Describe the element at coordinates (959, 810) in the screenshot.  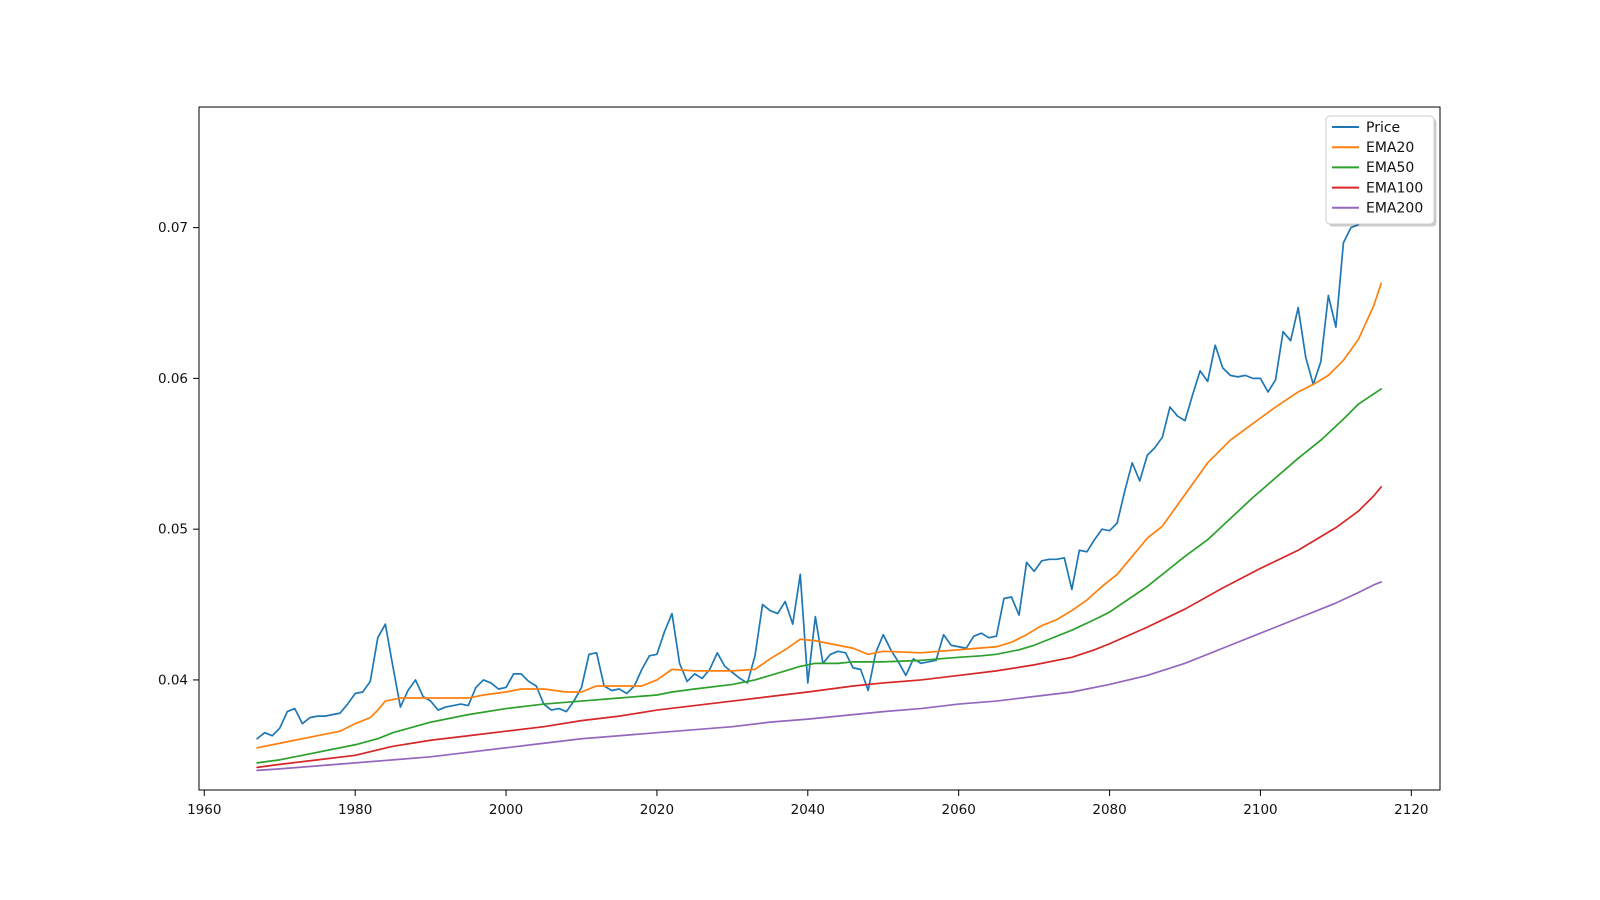
I see `x-tick-label: 2060` at that location.